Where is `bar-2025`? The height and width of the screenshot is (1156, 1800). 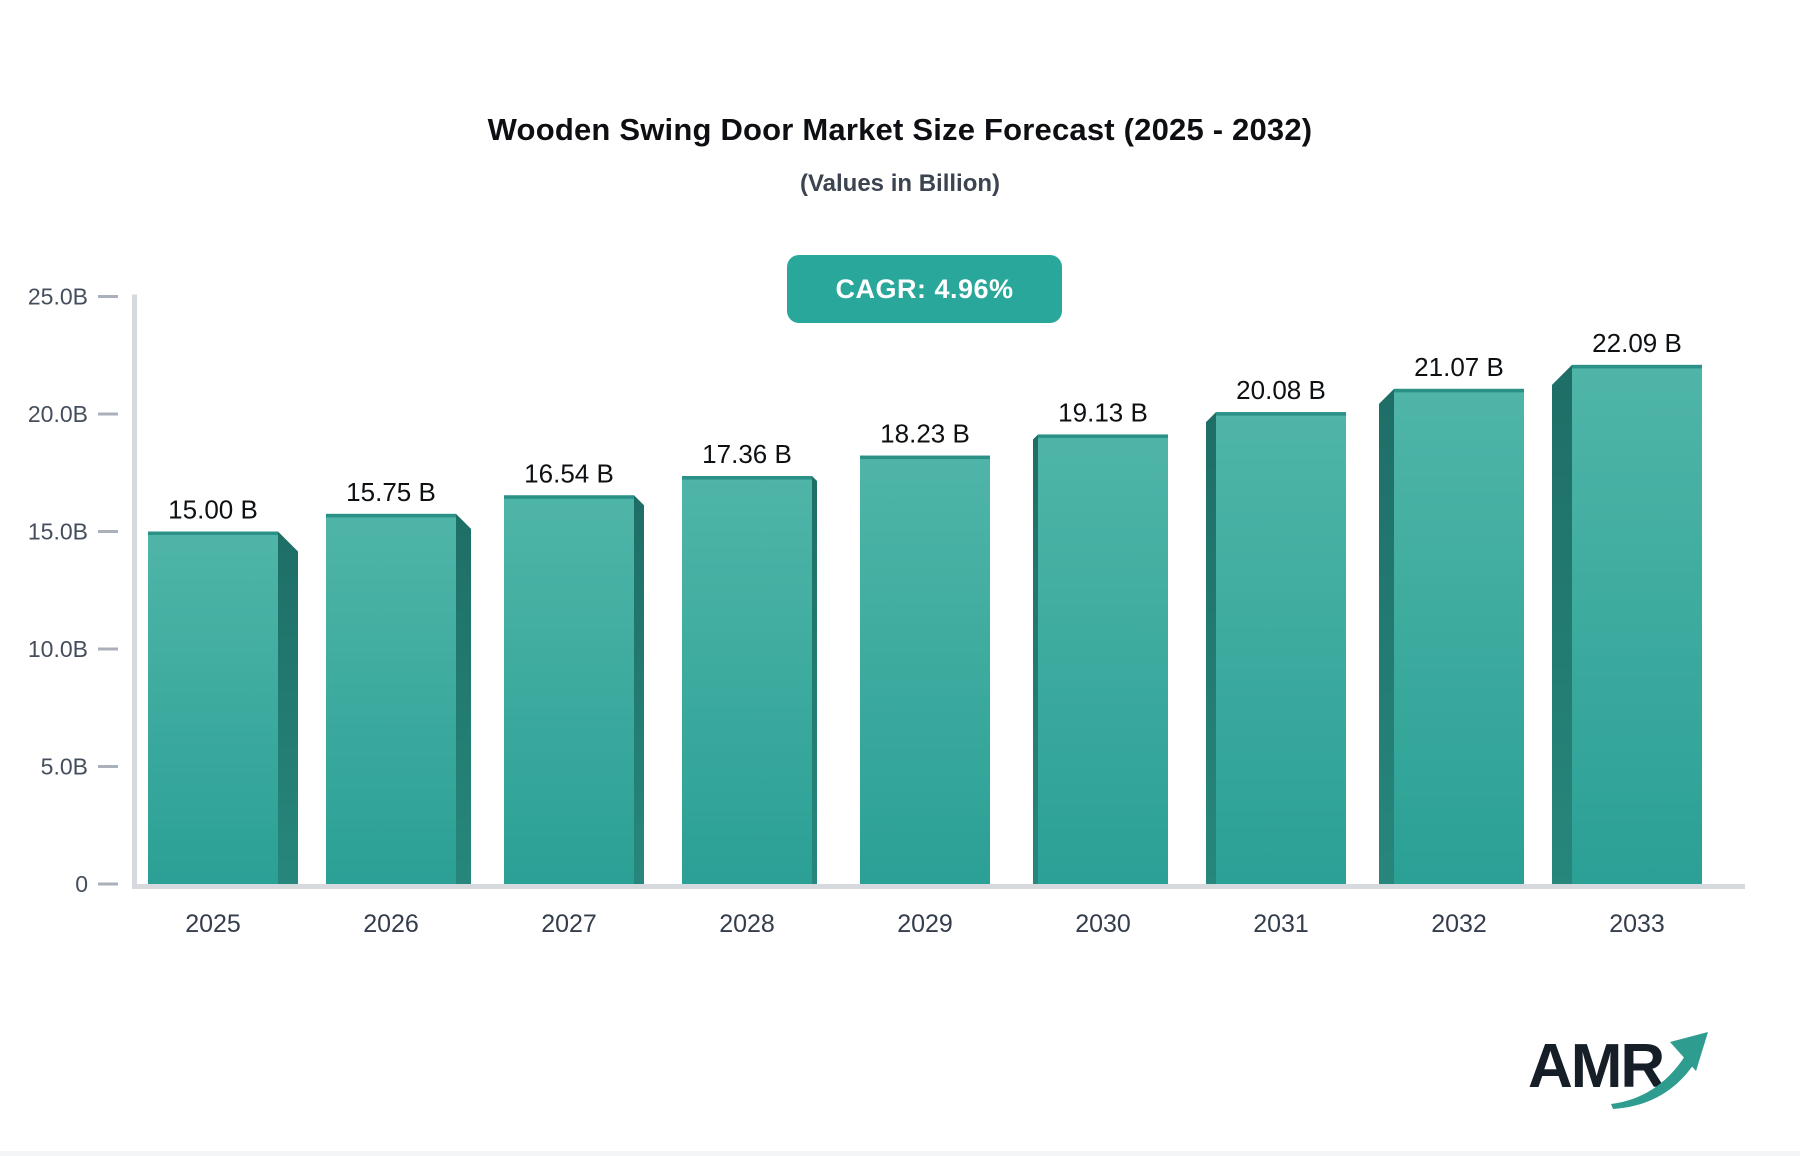
bar-2025 is located at coordinates (213, 707).